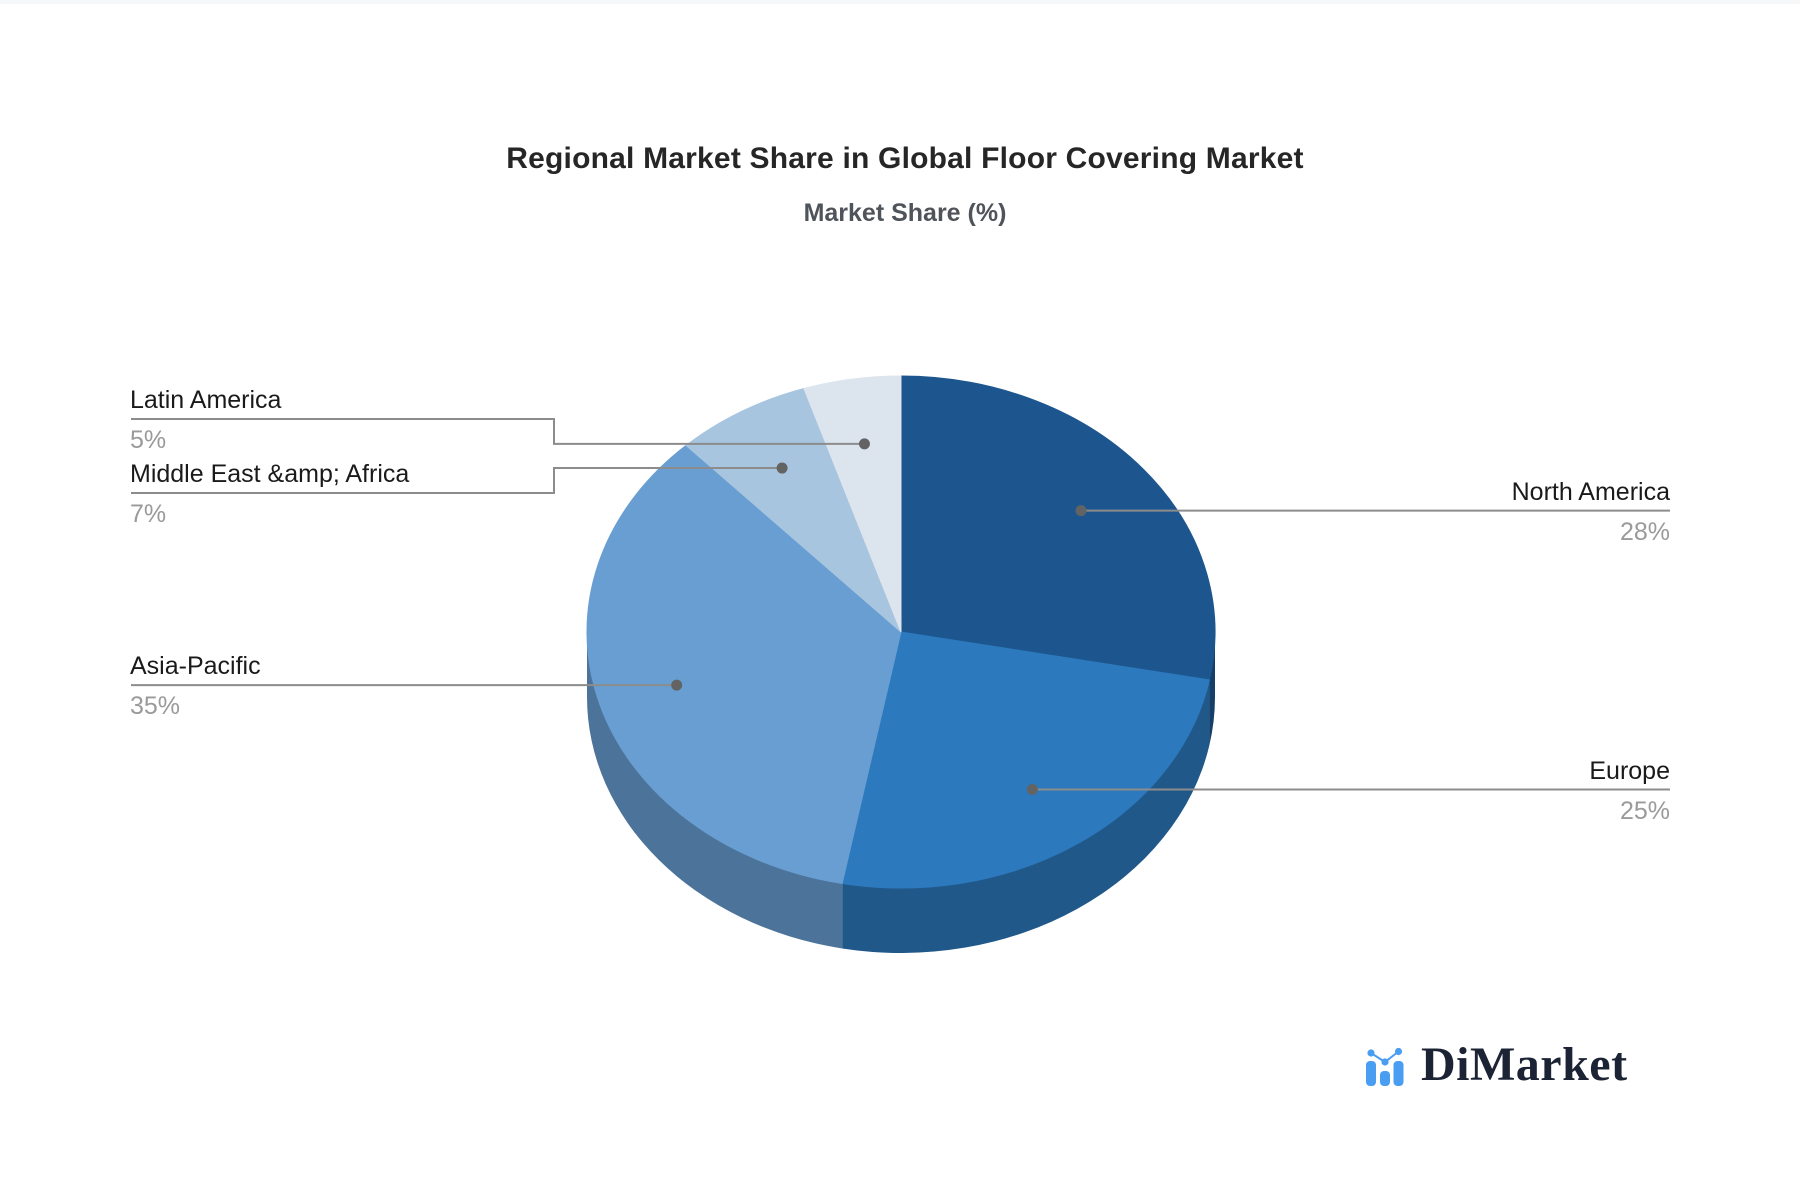 The height and width of the screenshot is (1196, 1800). I want to click on slice-label-name: Middle East &amp; Africa, so click(270, 474).